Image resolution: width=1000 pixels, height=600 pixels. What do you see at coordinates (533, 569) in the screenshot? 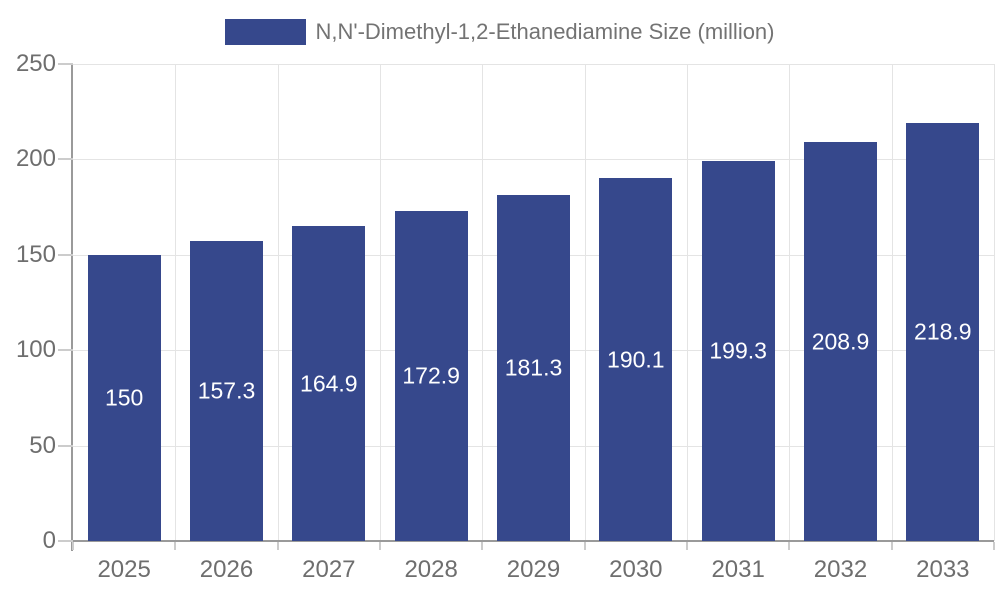
I see `x-tick-label: 2029` at bounding box center [533, 569].